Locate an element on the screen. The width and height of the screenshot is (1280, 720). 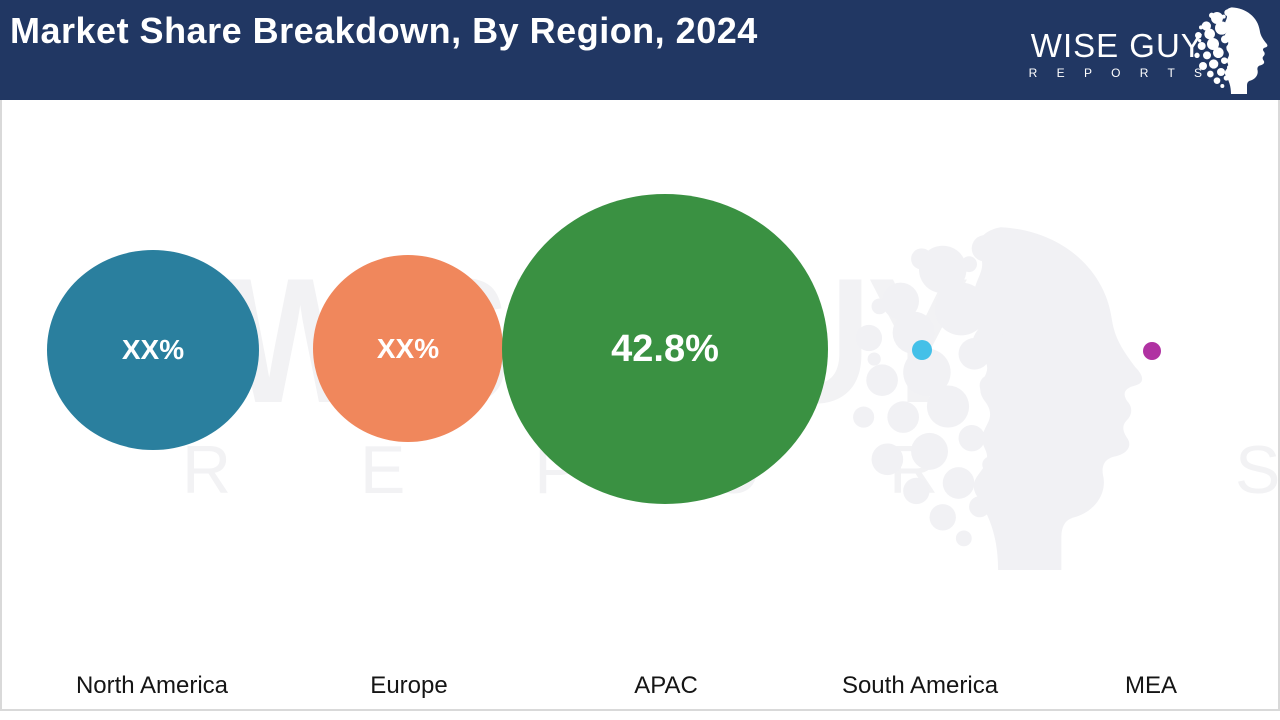
category-label-north-america: North America is located at coordinates (152, 685).